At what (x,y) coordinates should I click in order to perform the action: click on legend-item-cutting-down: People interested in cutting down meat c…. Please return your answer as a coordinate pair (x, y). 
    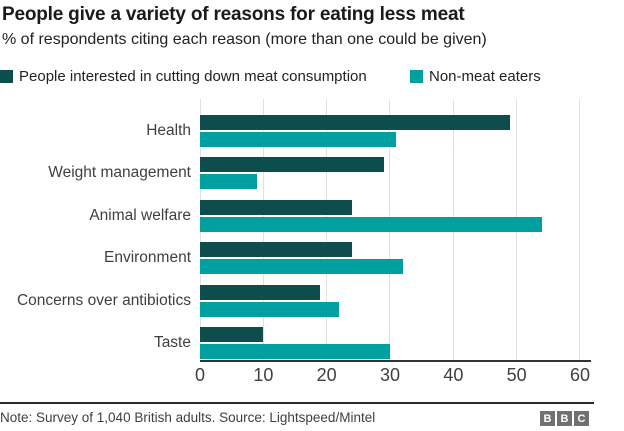
    Looking at the image, I should click on (183, 76).